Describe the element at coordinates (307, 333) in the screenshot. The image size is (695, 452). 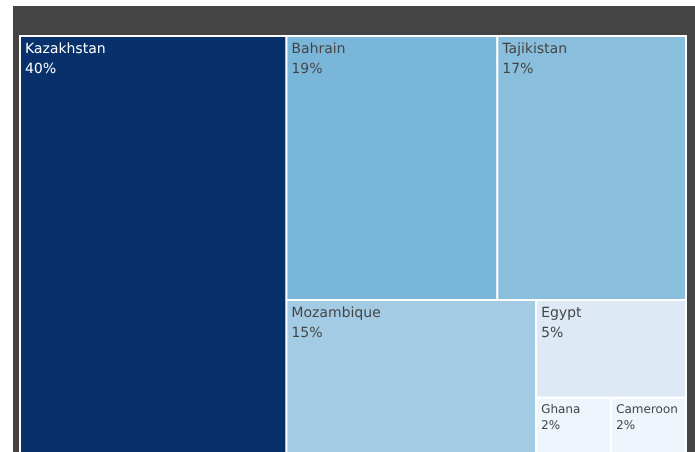
I see `data-label: 15%` at that location.